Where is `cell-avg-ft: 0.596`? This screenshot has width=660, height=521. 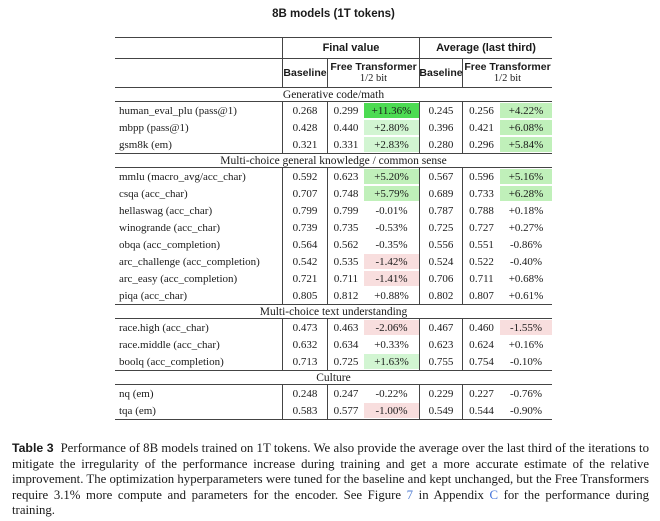
cell-avg-ft: 0.596 is located at coordinates (481, 176).